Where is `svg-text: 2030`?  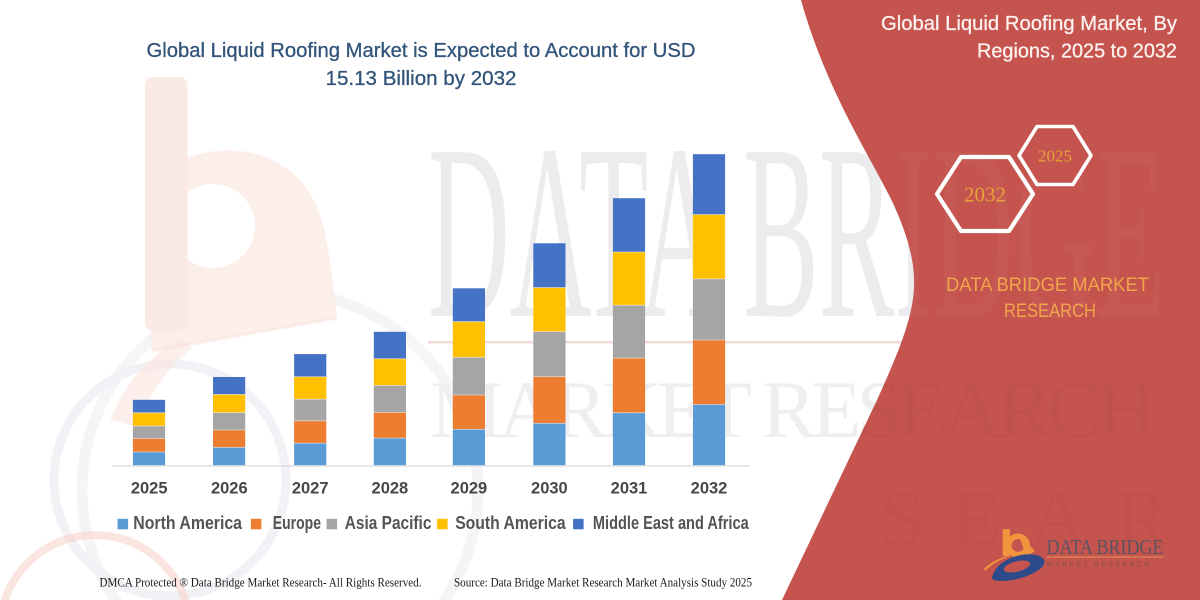
svg-text: 2030 is located at coordinates (549, 489).